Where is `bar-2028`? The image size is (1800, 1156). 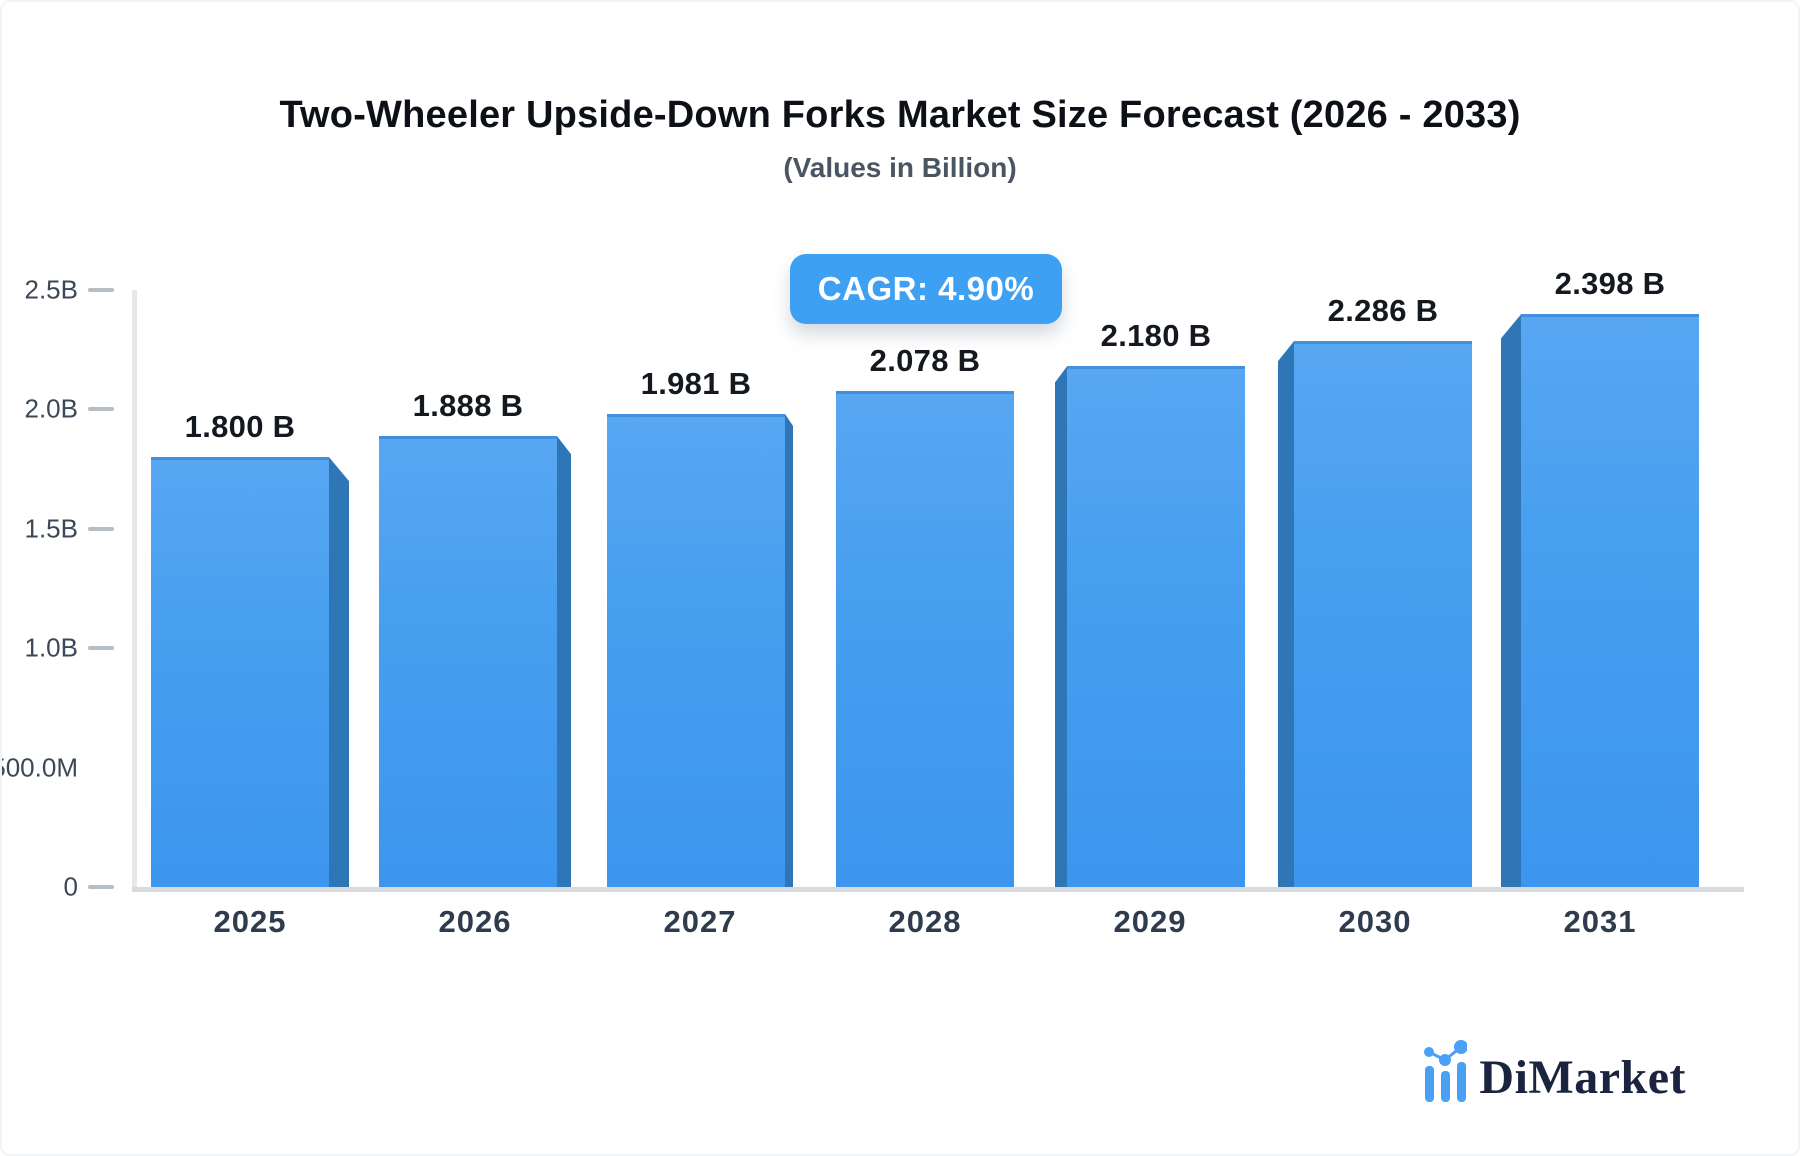
bar-2028 is located at coordinates (925, 638).